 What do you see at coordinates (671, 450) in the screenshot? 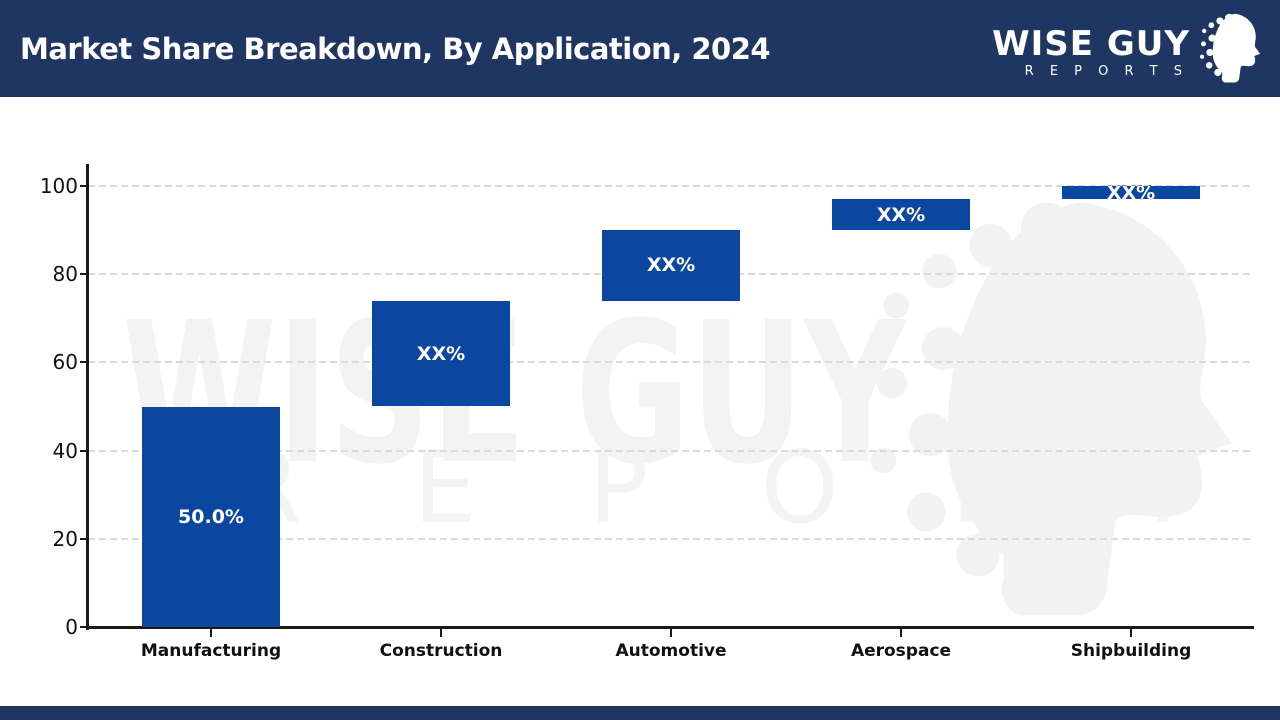
I see `gridline-y40` at bounding box center [671, 450].